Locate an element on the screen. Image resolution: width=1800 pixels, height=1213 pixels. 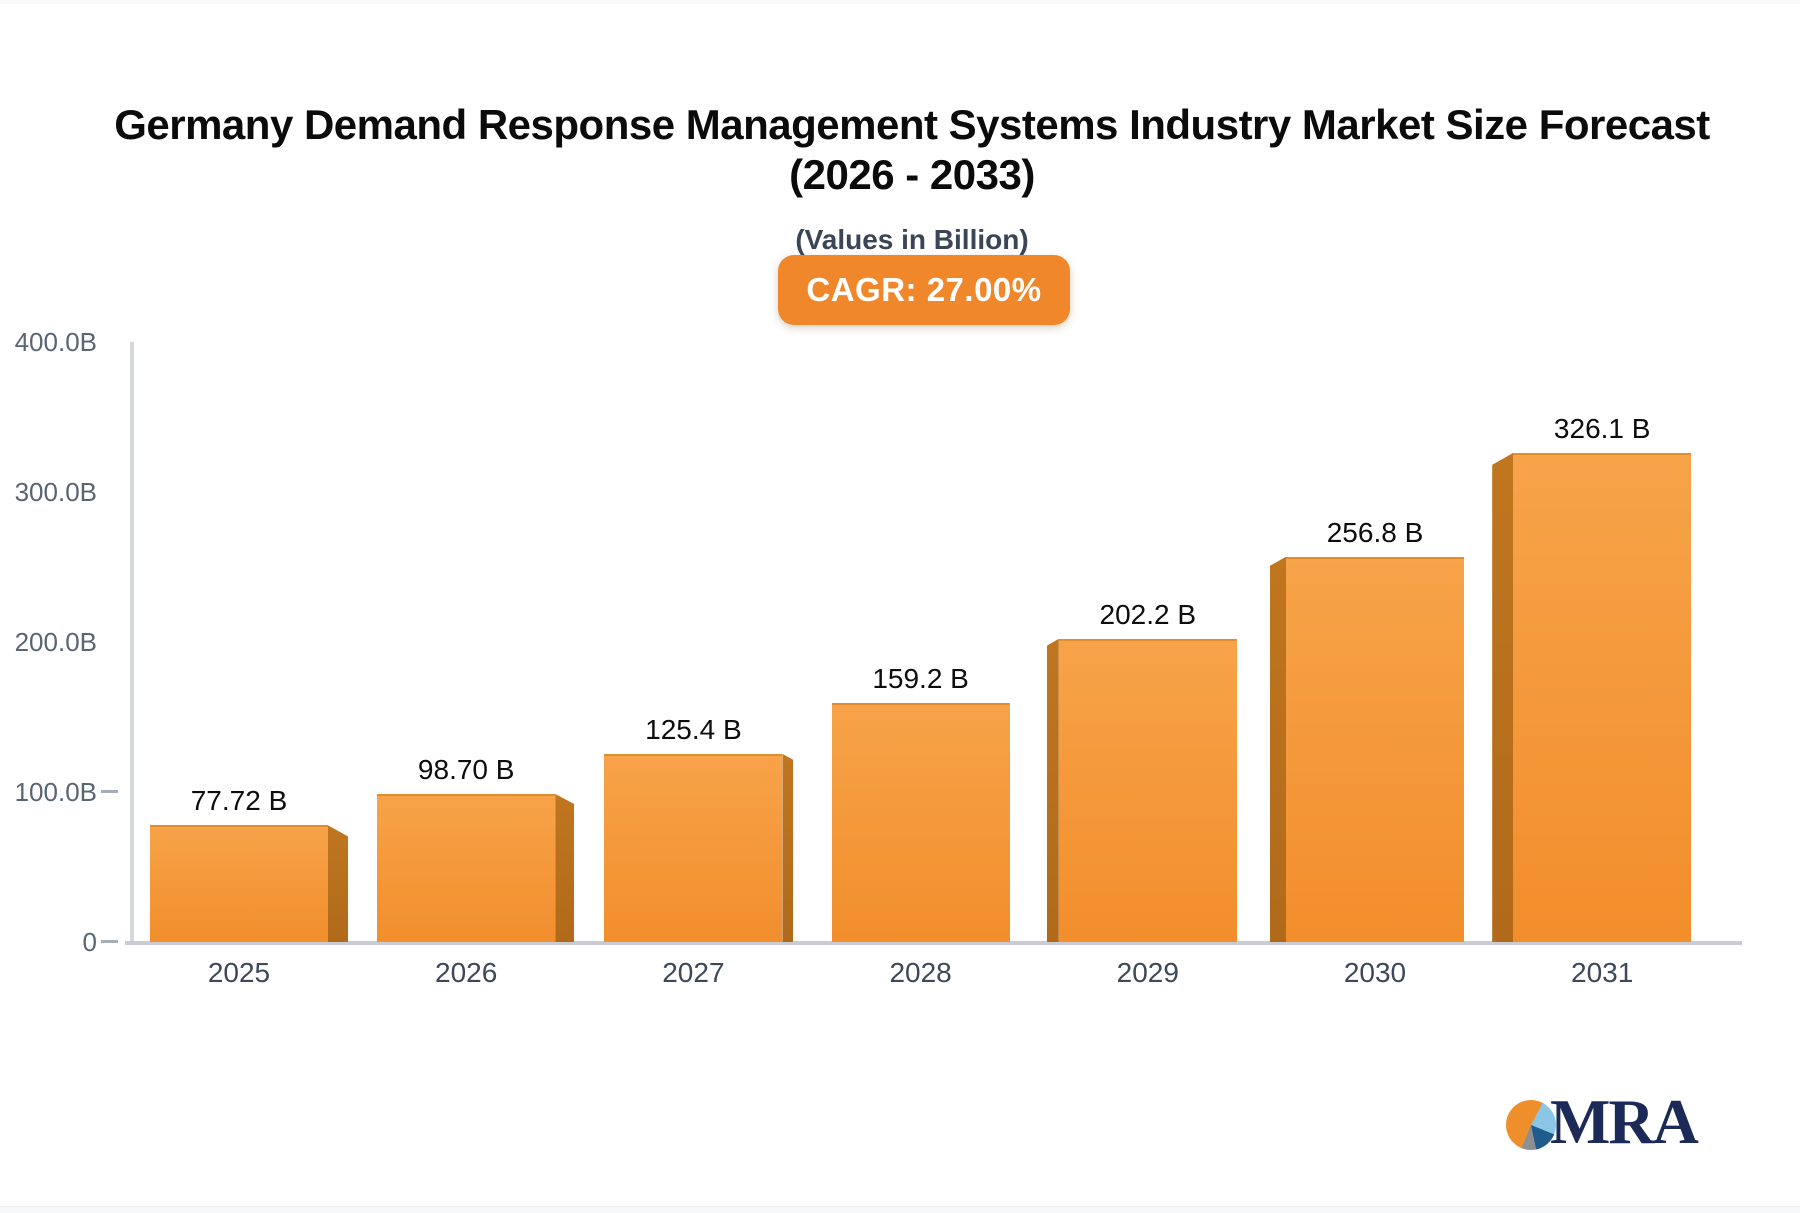
y-tick-label: 0 is located at coordinates (89, 942).